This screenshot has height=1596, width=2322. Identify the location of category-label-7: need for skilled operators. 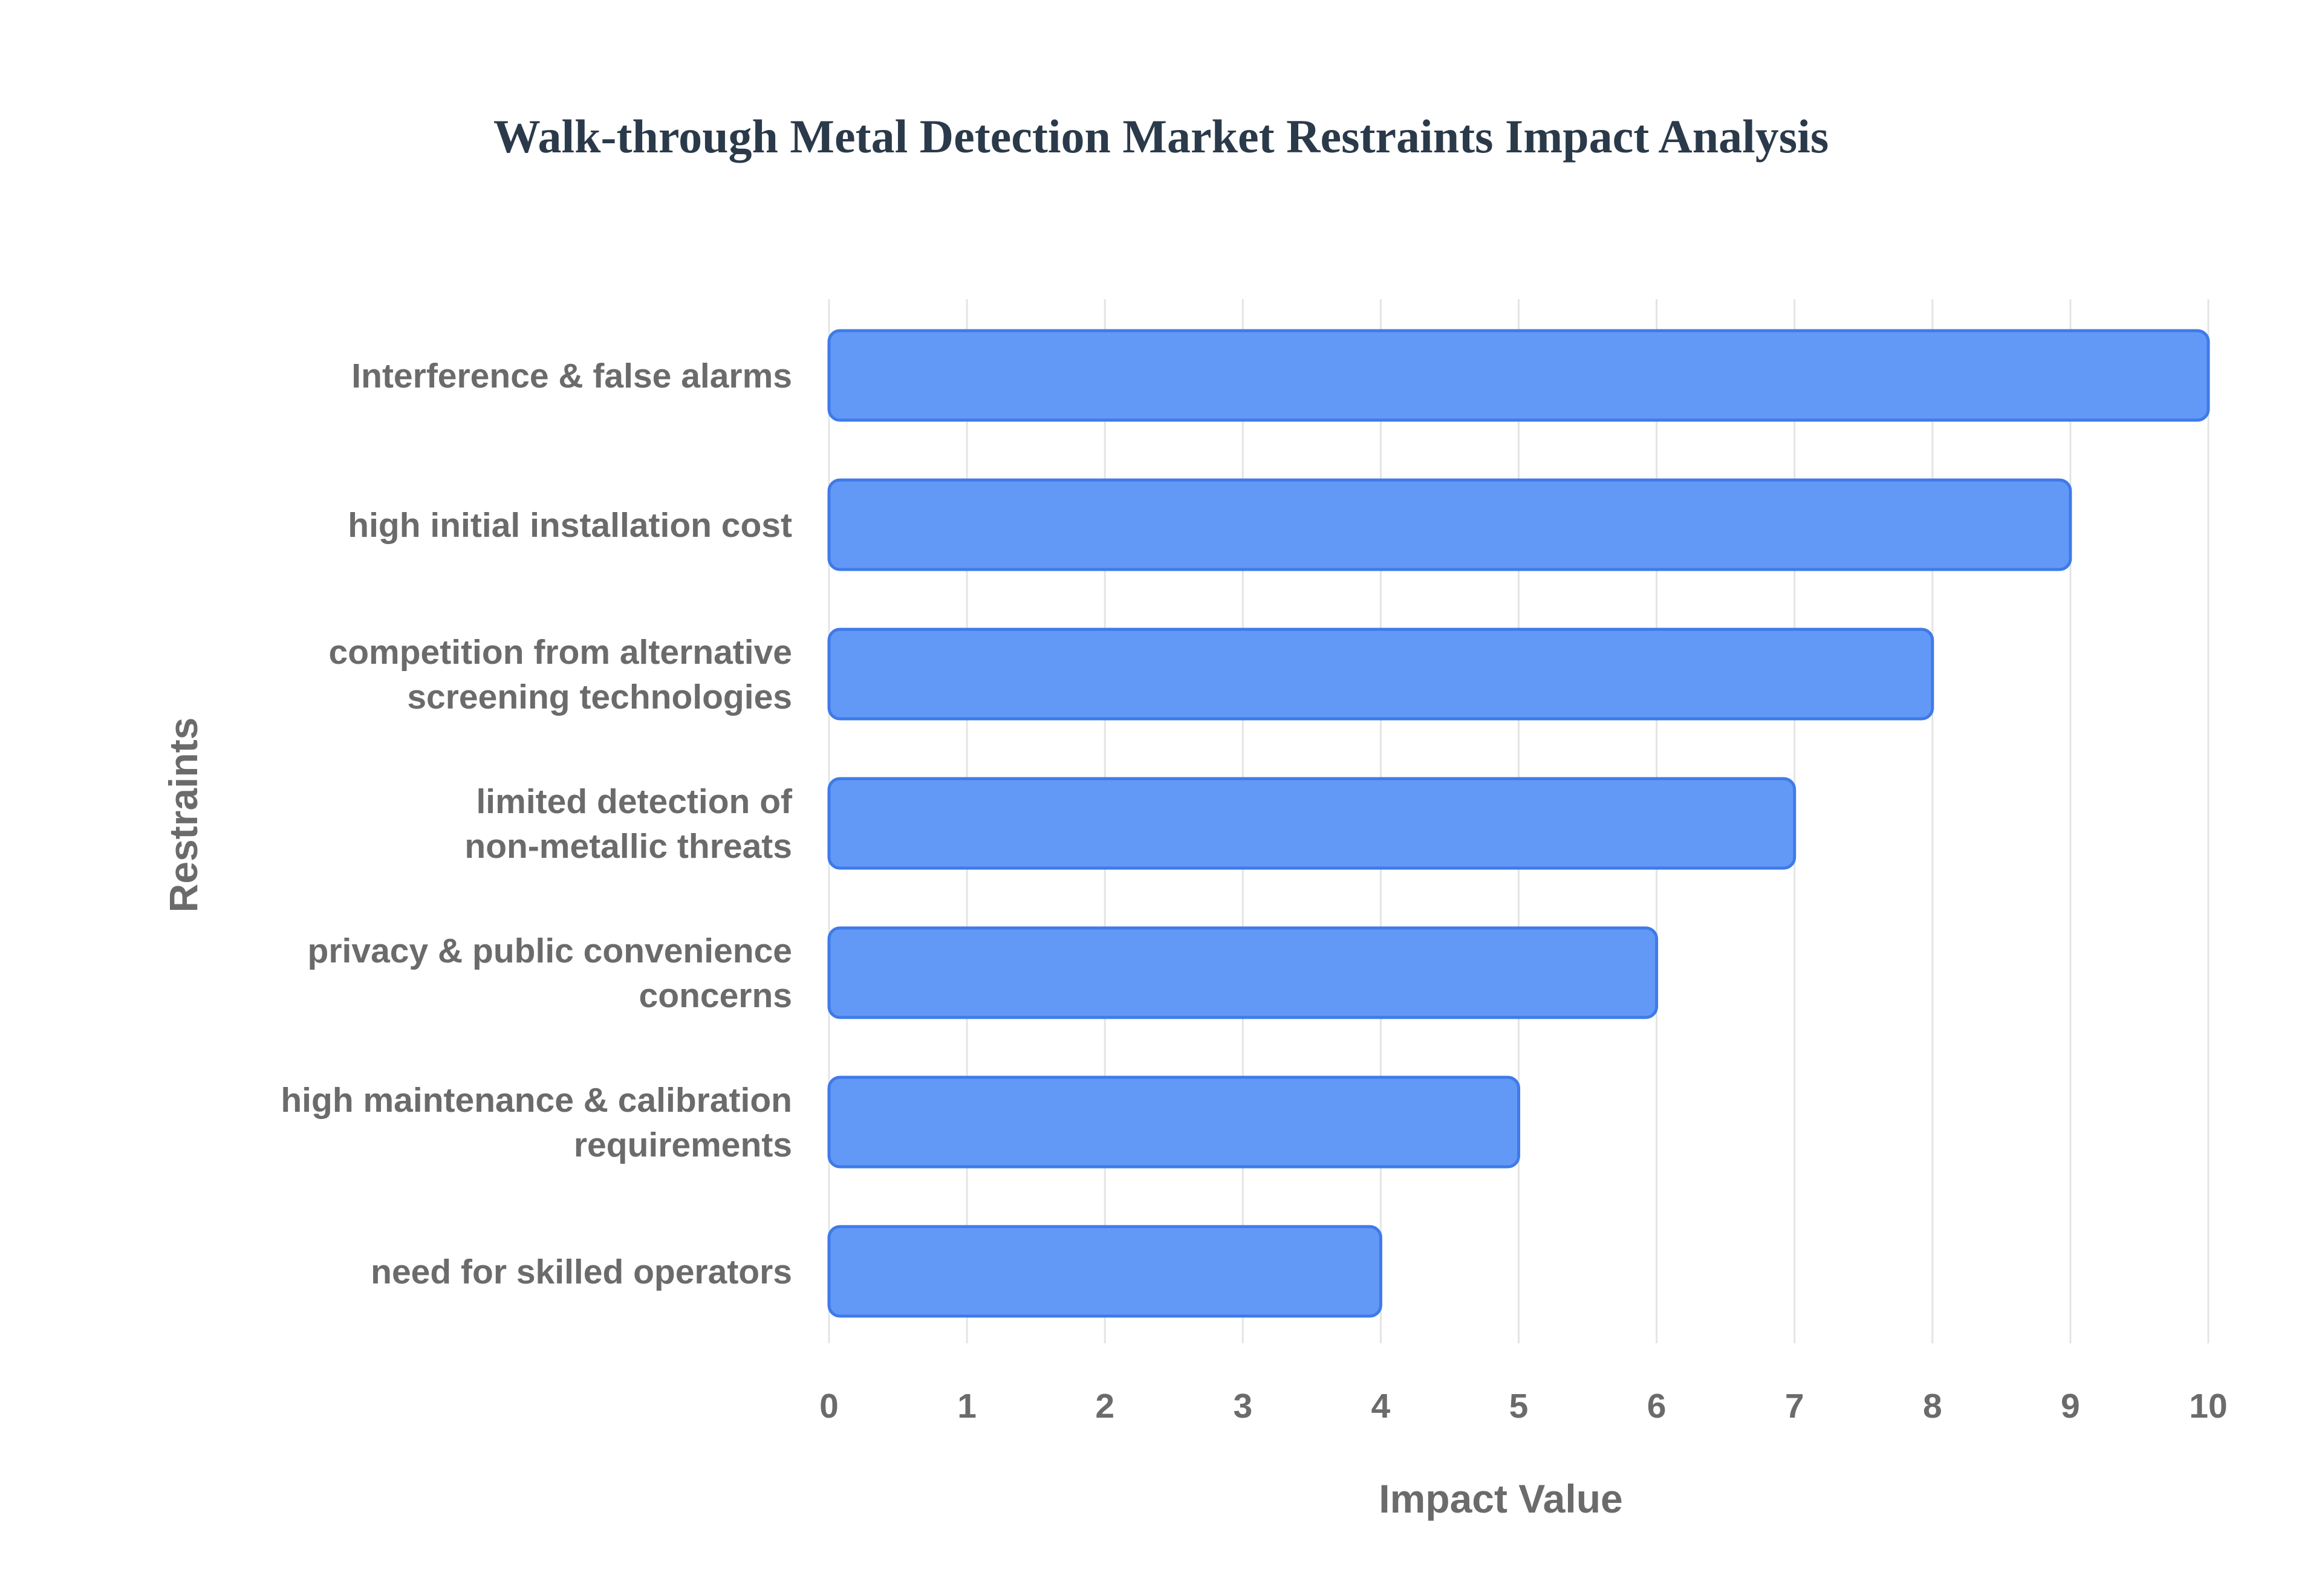
(581, 1272).